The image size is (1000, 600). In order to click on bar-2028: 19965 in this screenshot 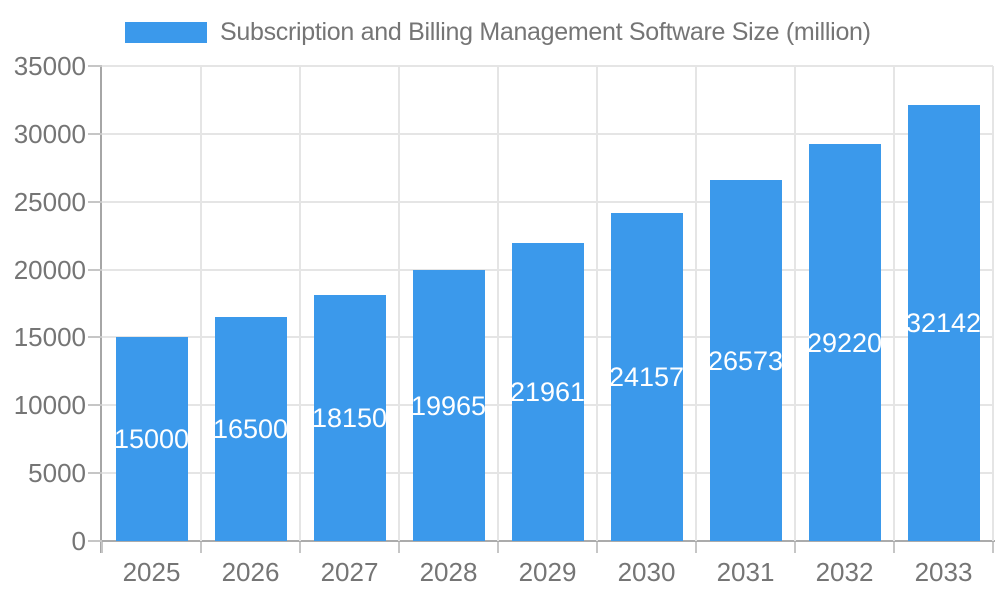, I will do `click(448, 405)`.